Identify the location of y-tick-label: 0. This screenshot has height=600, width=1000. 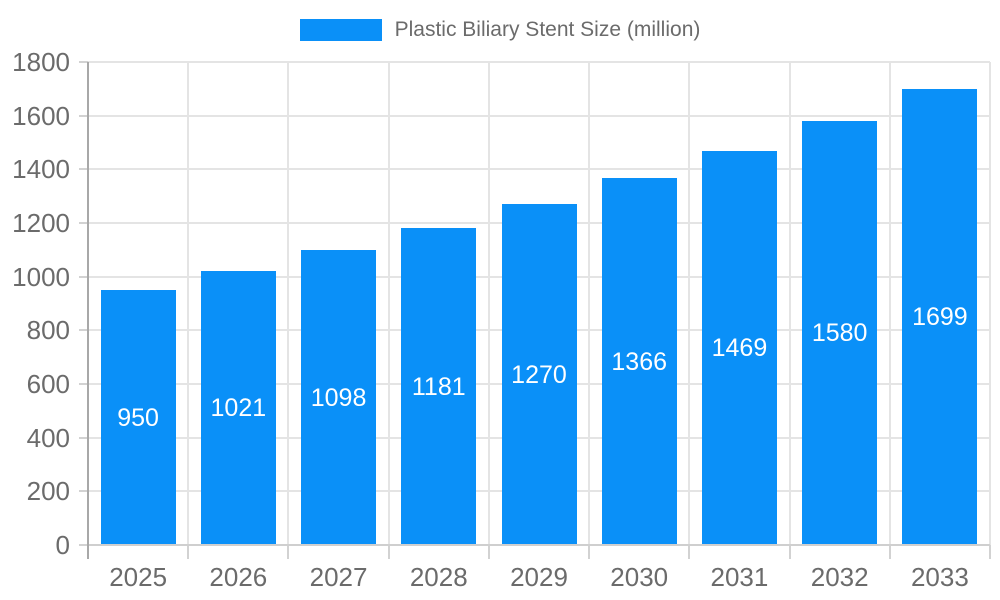
(62, 545).